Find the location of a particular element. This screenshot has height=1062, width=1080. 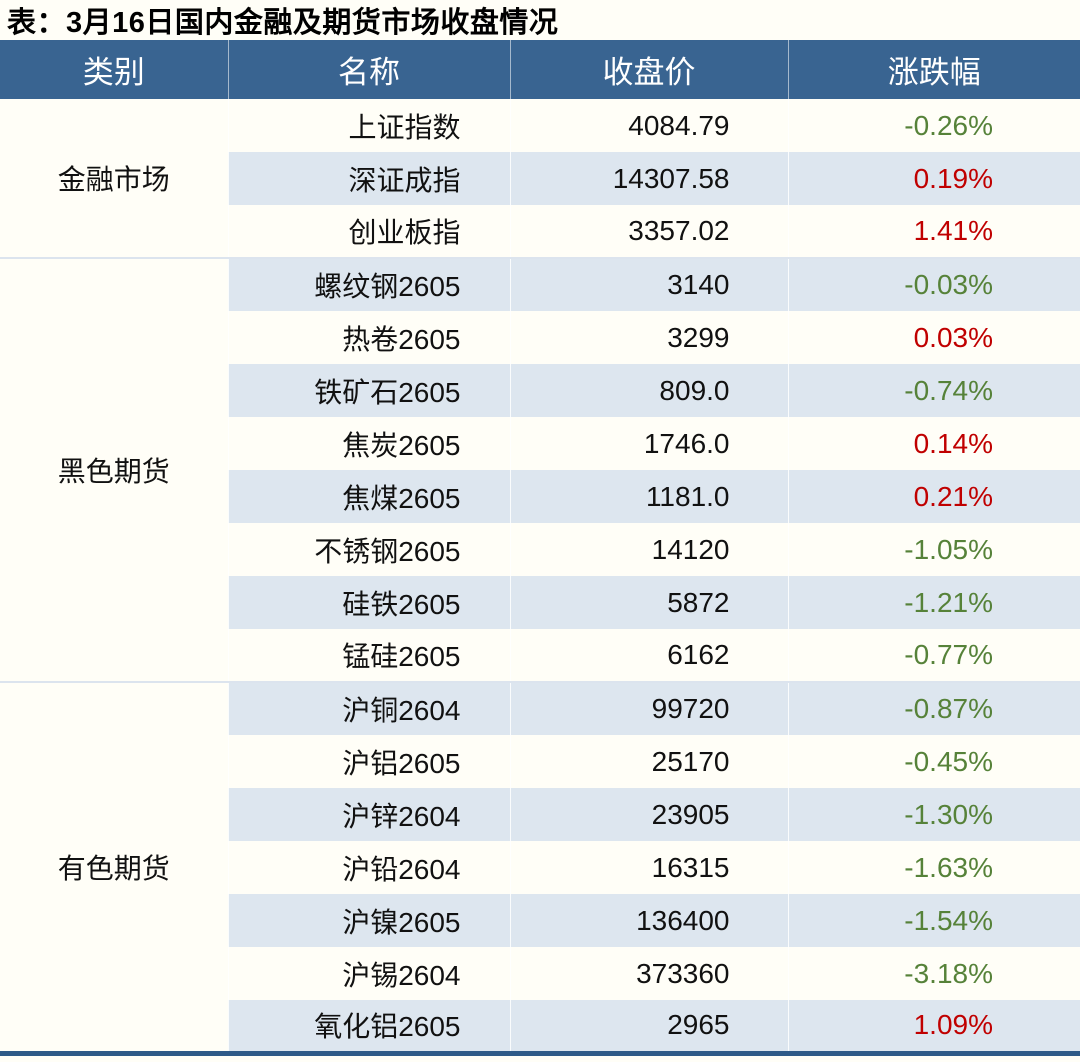

table-row: 焦炭2605 1746.0 0.14% is located at coordinates (540, 443).